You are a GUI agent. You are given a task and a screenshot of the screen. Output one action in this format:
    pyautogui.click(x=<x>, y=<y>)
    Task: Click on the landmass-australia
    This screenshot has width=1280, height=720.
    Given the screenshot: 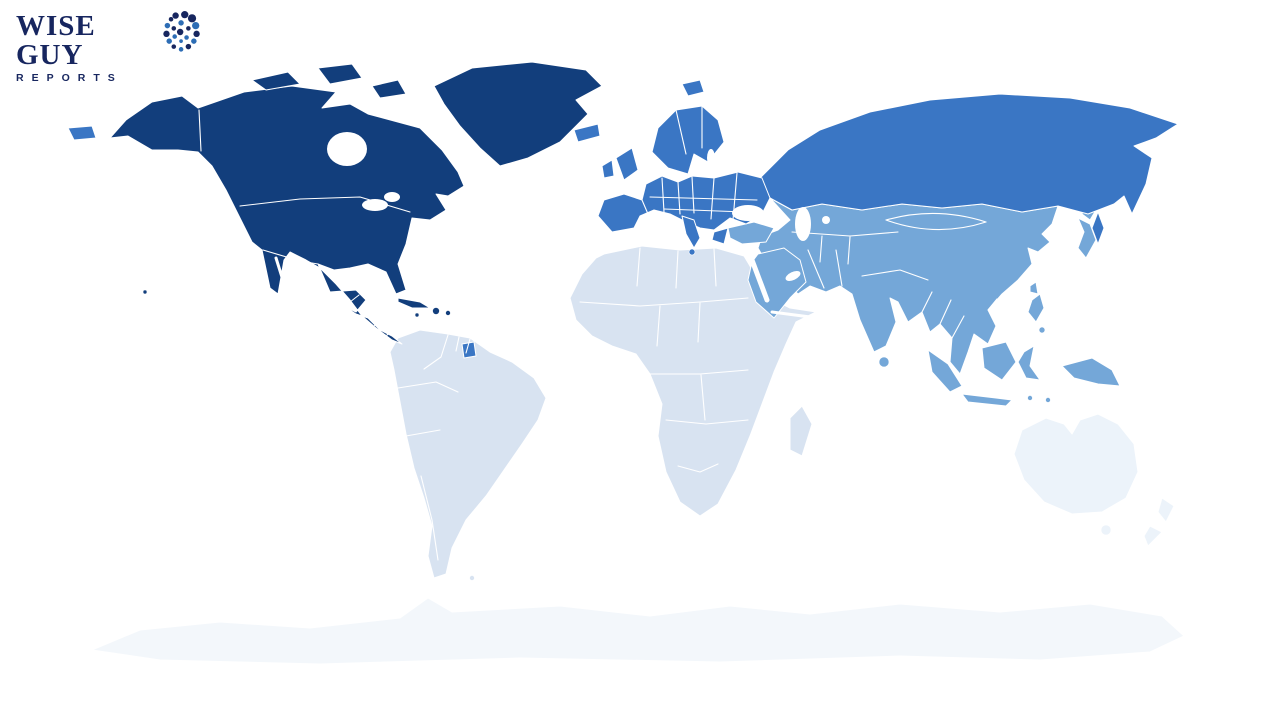 What is the action you would take?
    pyautogui.click(x=1076, y=464)
    